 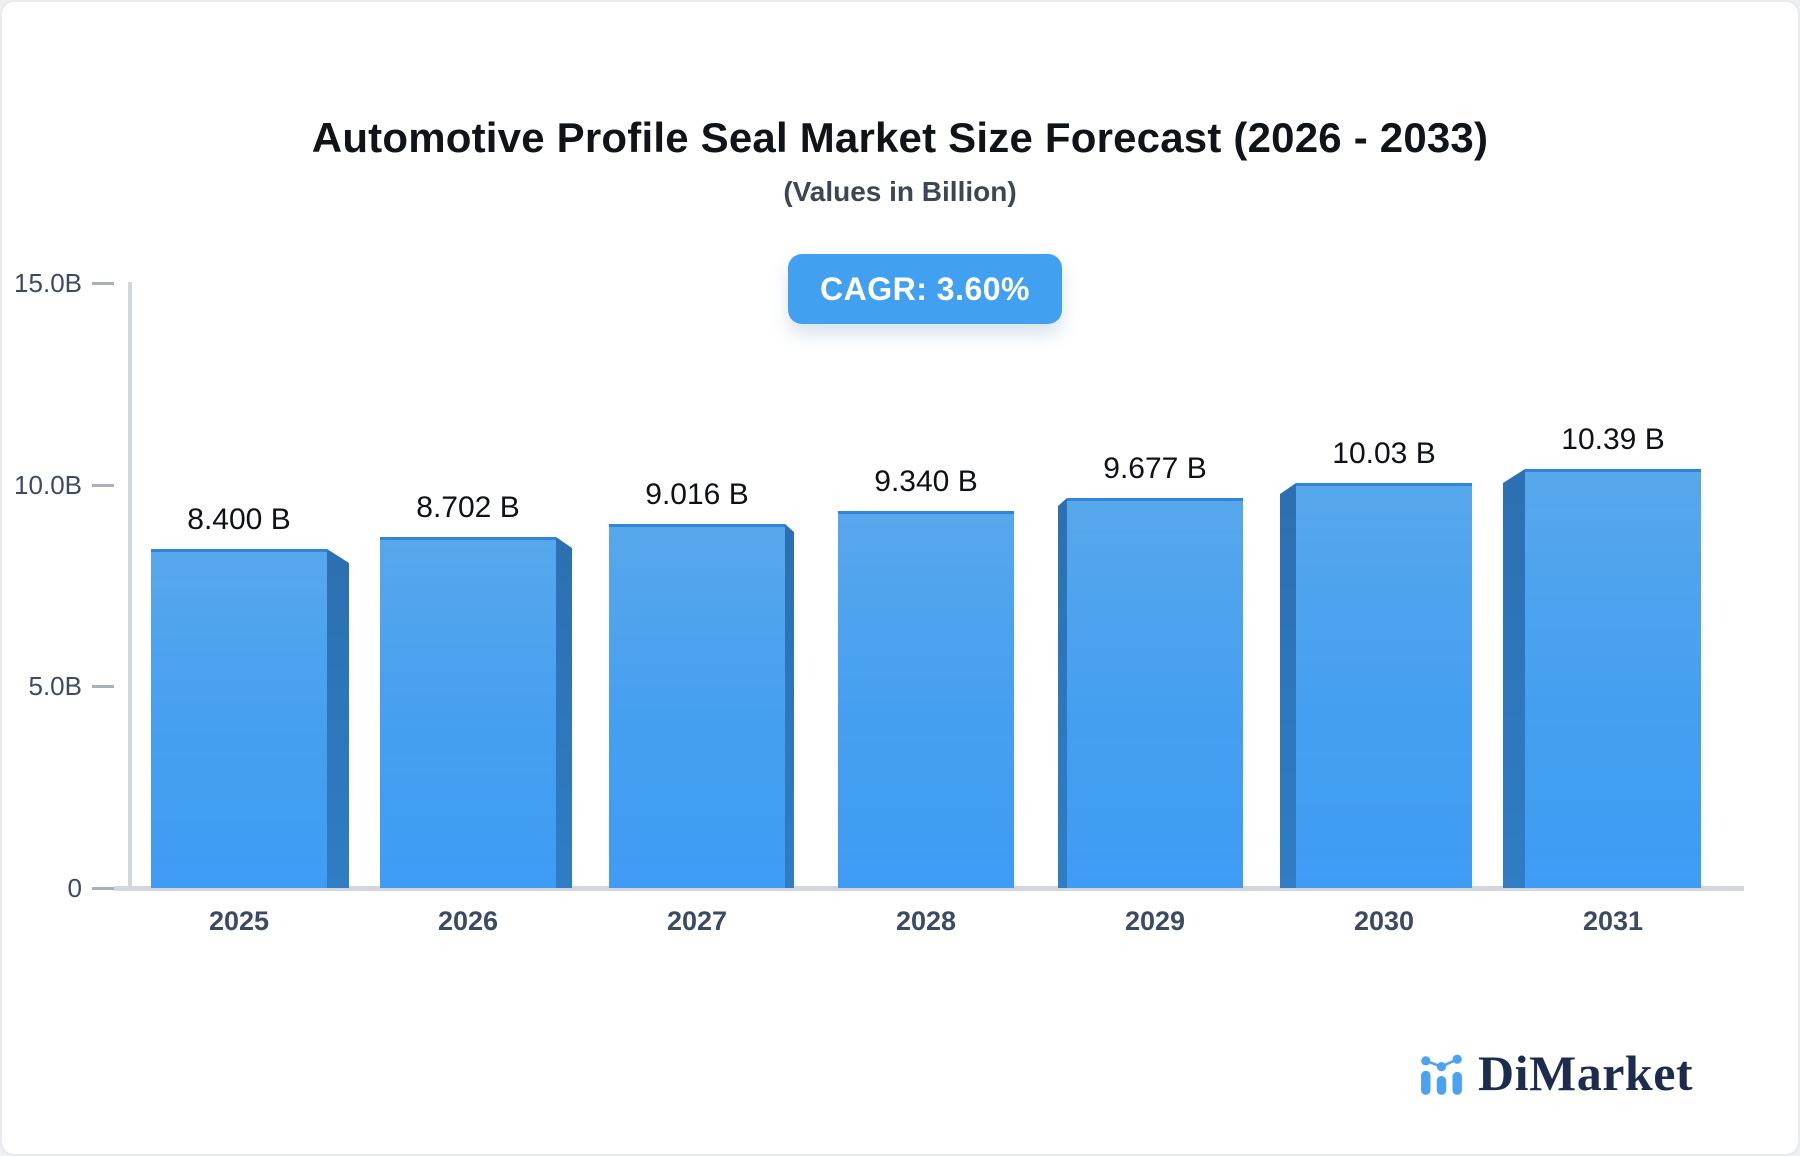 I want to click on value-label-2031: 10.39 B, so click(x=1613, y=439).